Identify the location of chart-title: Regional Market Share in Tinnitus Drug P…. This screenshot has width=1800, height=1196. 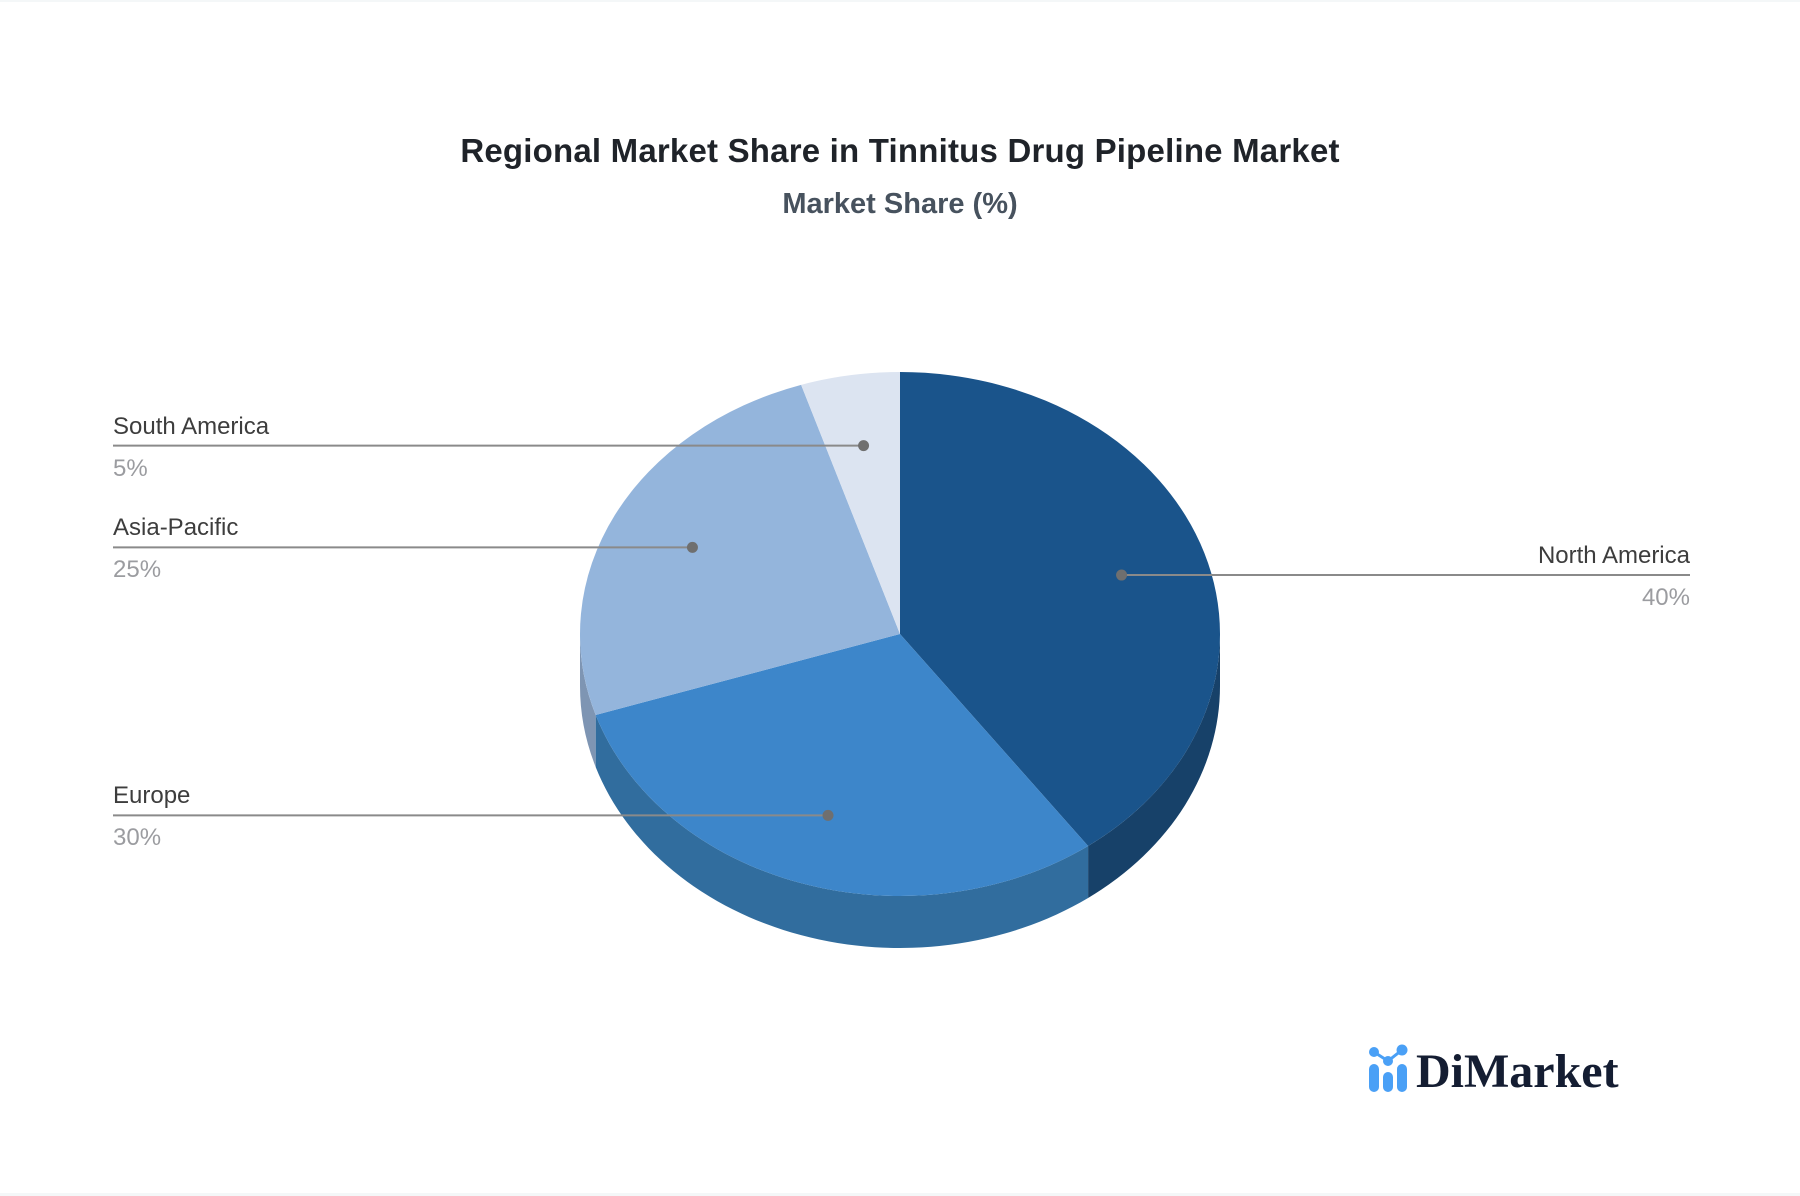
(900, 150).